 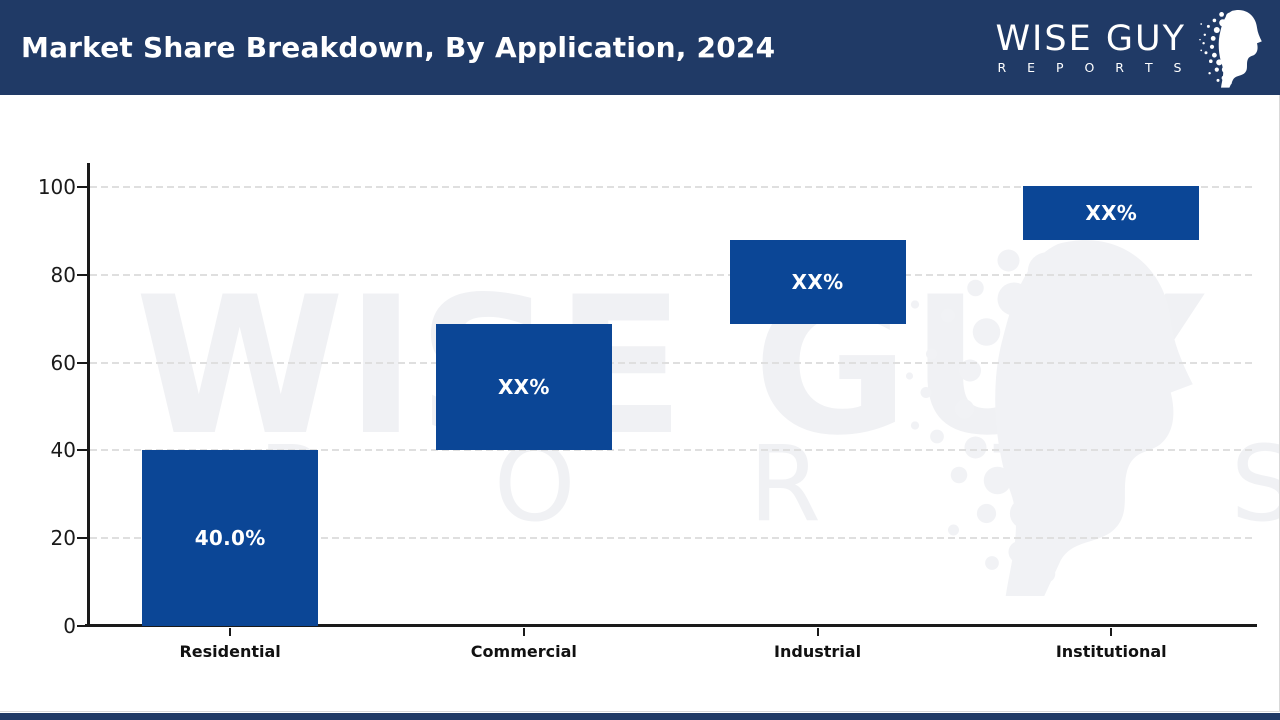 I want to click on dotted-head-logo-icon, so click(x=1230, y=48).